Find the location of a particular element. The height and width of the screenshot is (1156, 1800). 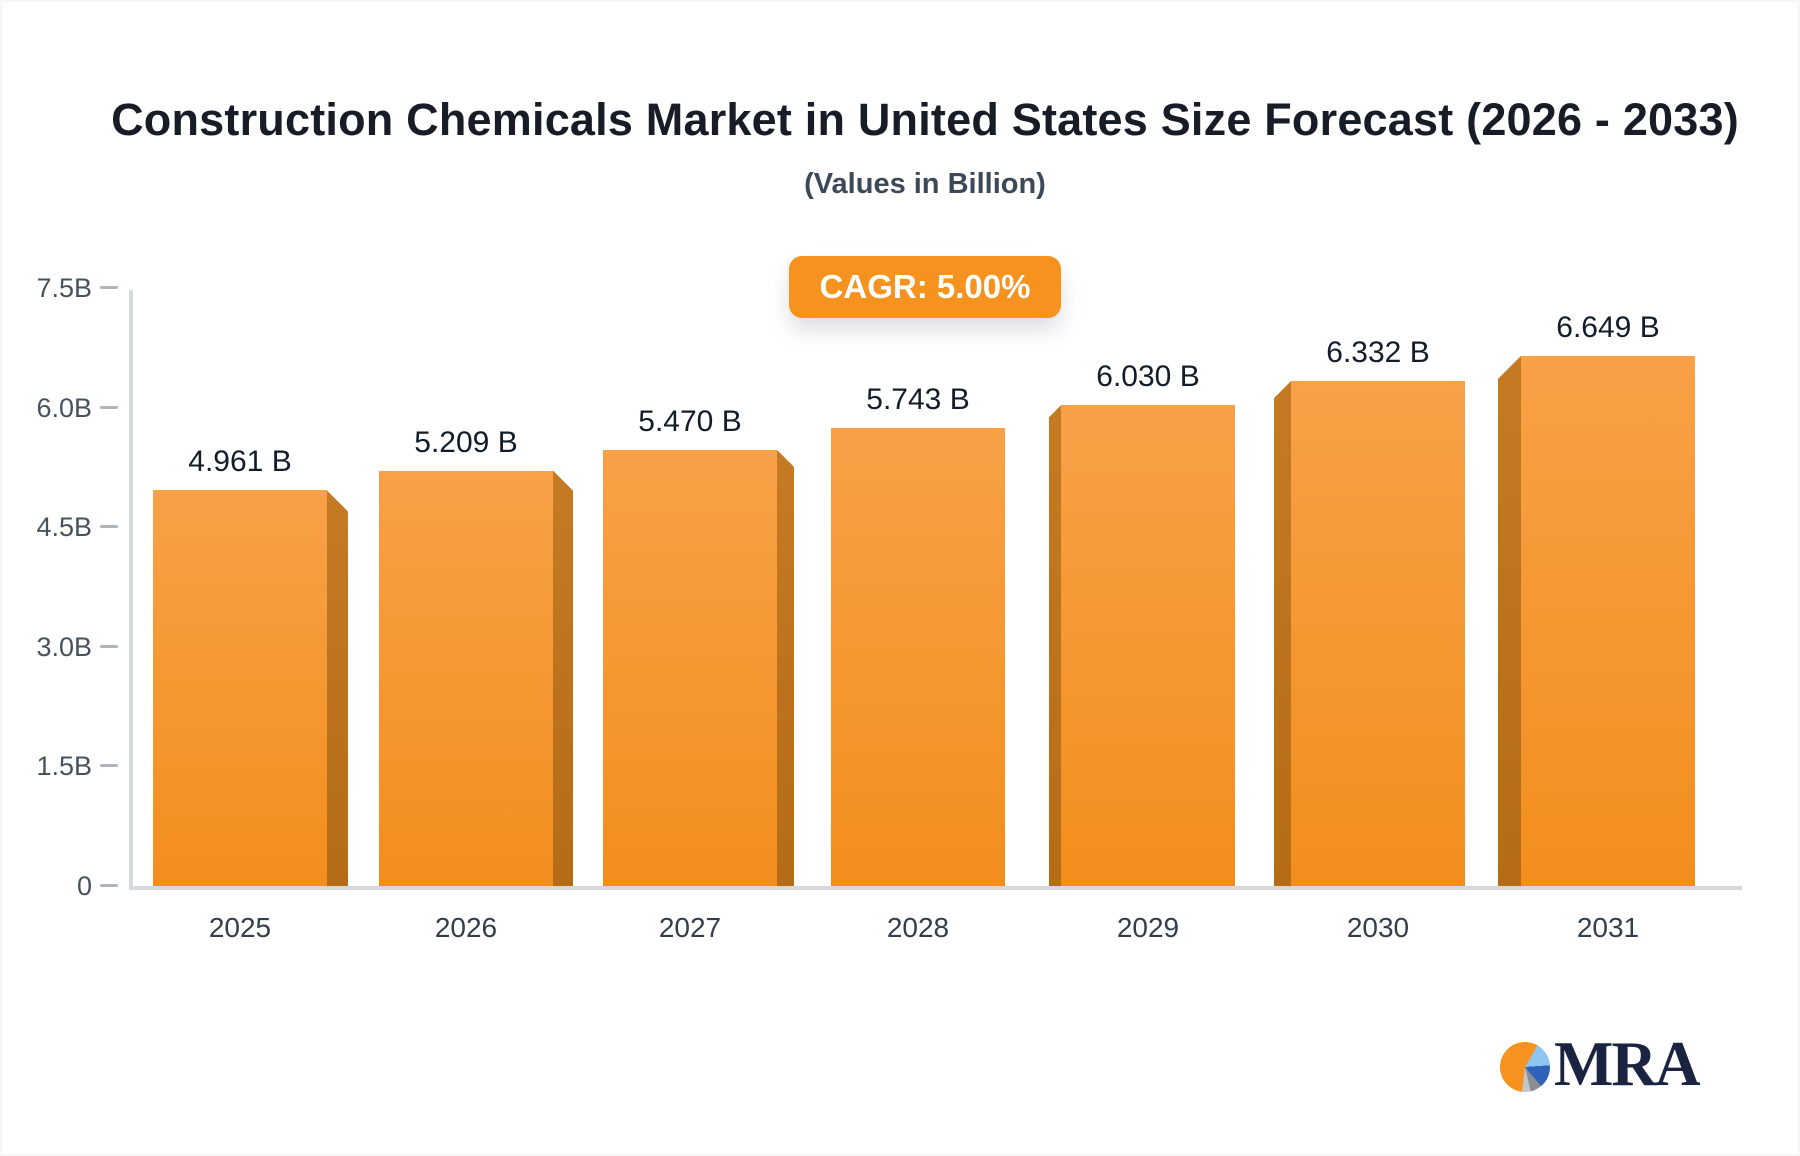

y-tick-label: 0 is located at coordinates (84, 886).